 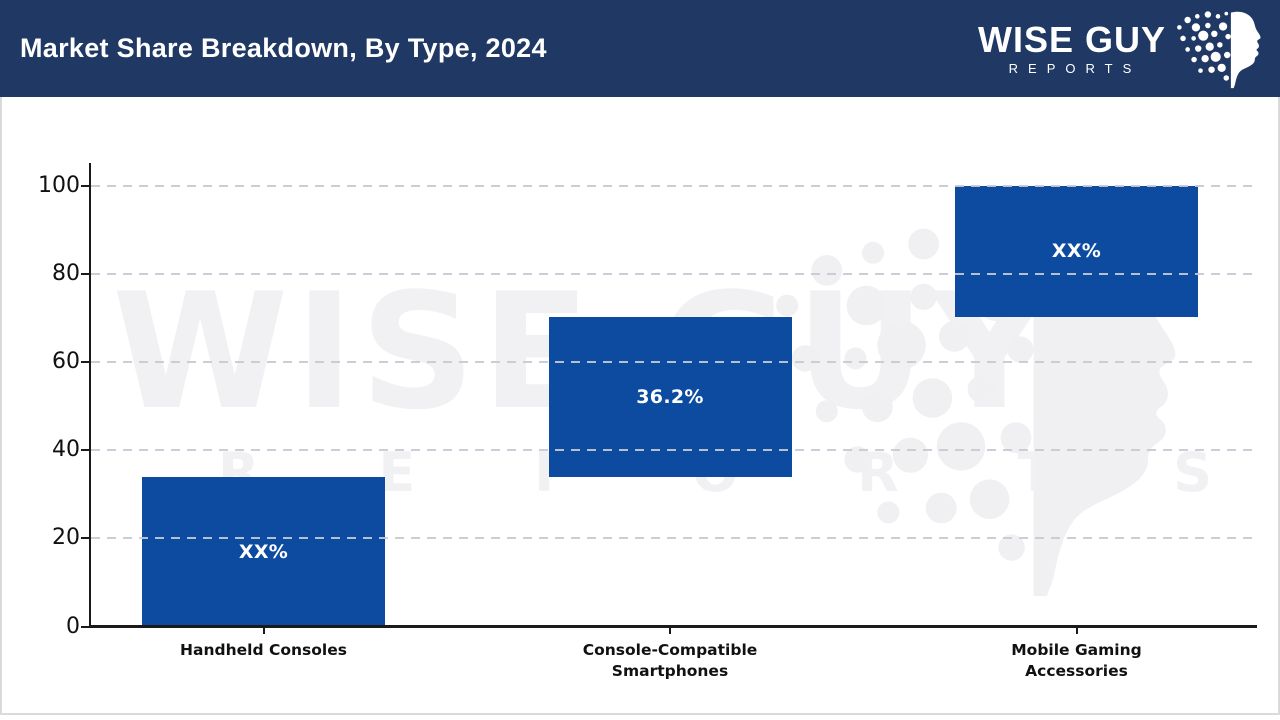 I want to click on wise-guy-reports-logo: WISE GUY REPORTS, so click(x=1121, y=49).